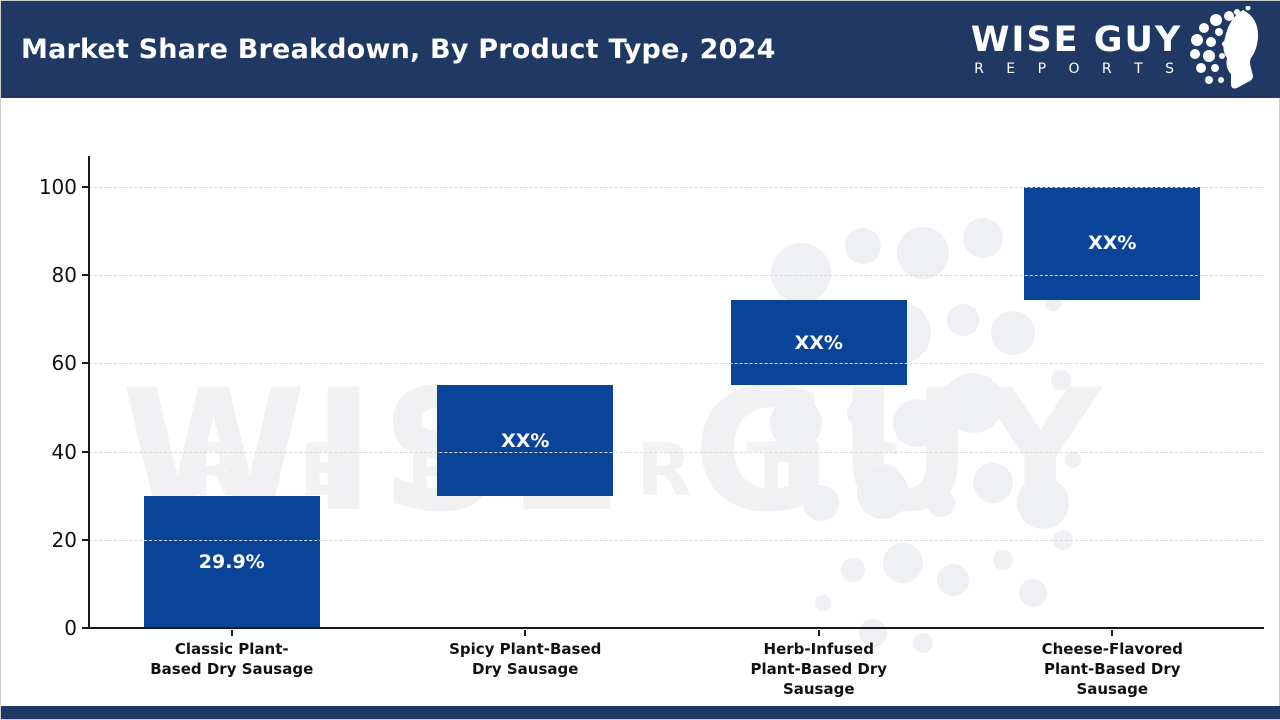 Image resolution: width=1280 pixels, height=720 pixels. I want to click on x-category-label: Classic Plant- Based Dry Sausage, so click(232, 659).